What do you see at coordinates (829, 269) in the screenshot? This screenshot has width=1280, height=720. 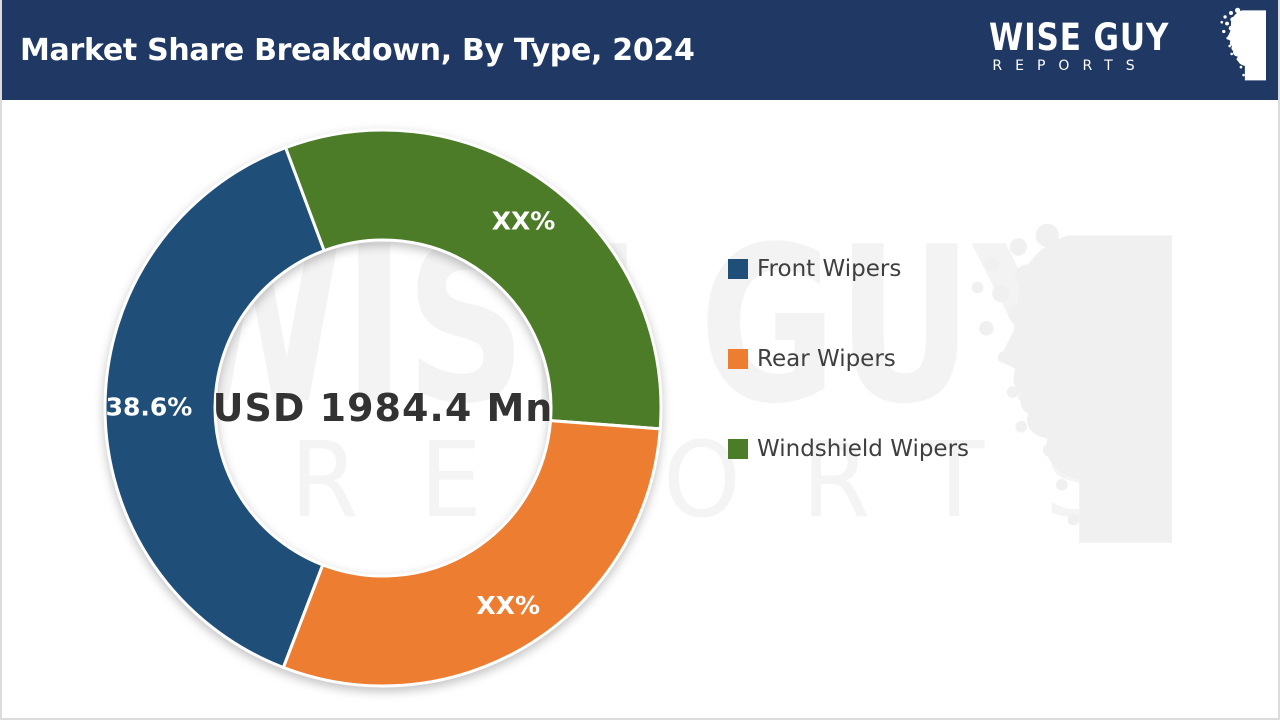 I see `legend-label: Front Wipers` at bounding box center [829, 269].